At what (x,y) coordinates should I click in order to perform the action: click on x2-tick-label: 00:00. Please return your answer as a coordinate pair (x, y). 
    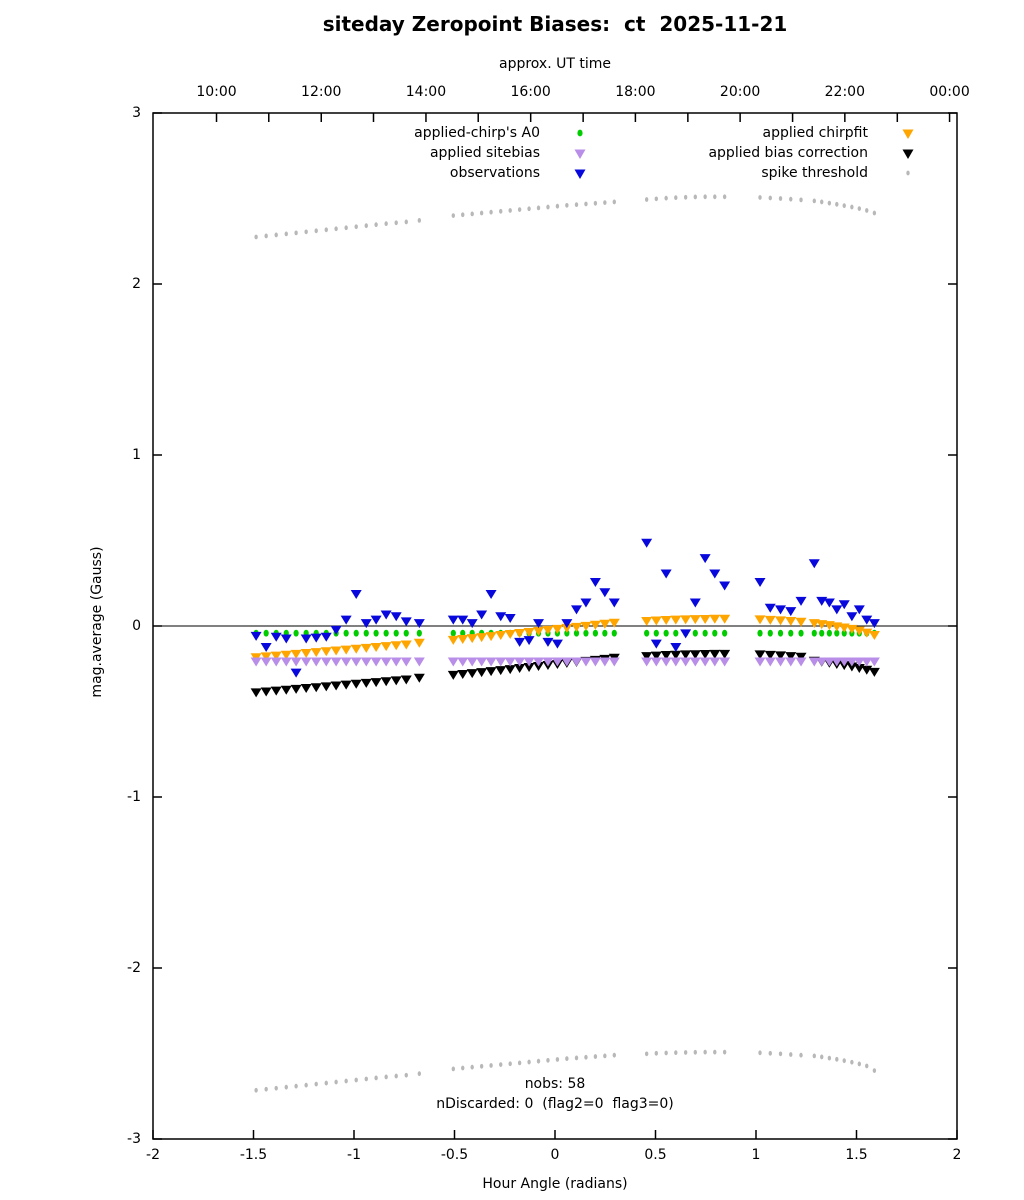
    Looking at the image, I should click on (949, 92).